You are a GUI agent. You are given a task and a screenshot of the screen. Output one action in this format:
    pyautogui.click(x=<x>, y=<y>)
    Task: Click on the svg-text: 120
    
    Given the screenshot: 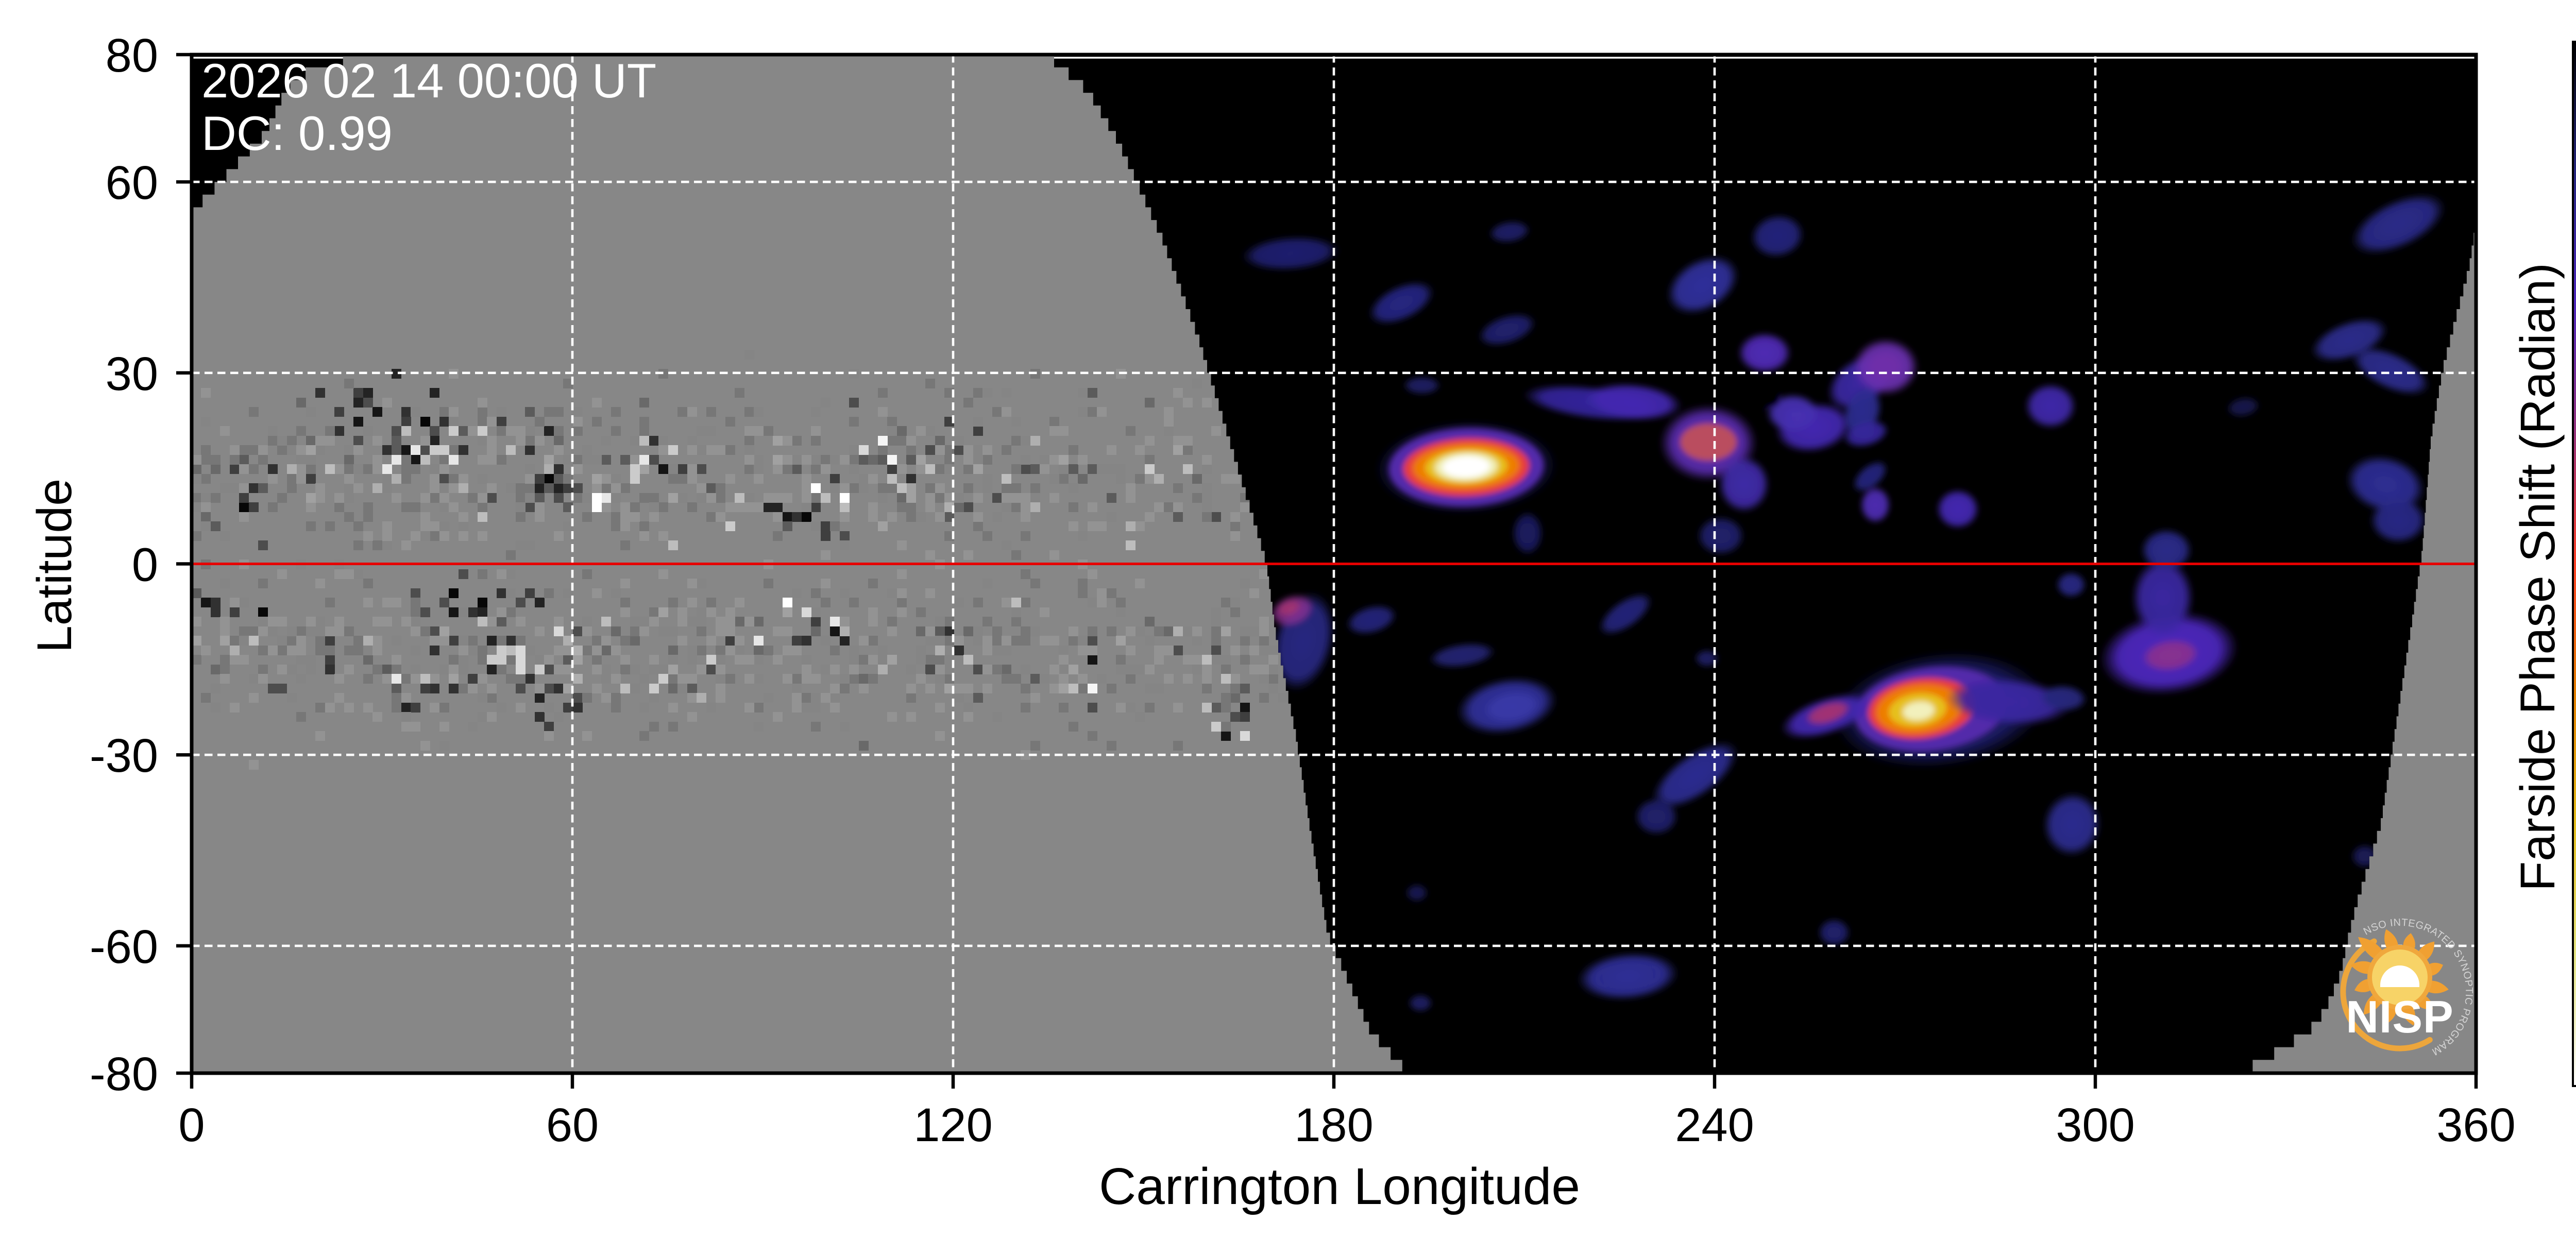 What is the action you would take?
    pyautogui.click(x=953, y=1125)
    